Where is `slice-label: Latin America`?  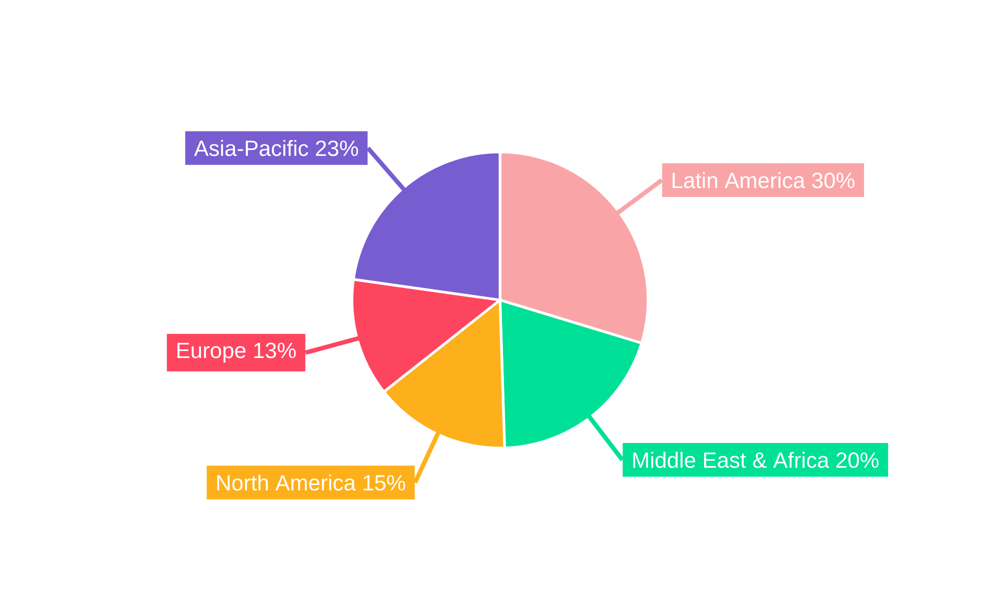
slice-label: Latin America is located at coordinates (739, 180).